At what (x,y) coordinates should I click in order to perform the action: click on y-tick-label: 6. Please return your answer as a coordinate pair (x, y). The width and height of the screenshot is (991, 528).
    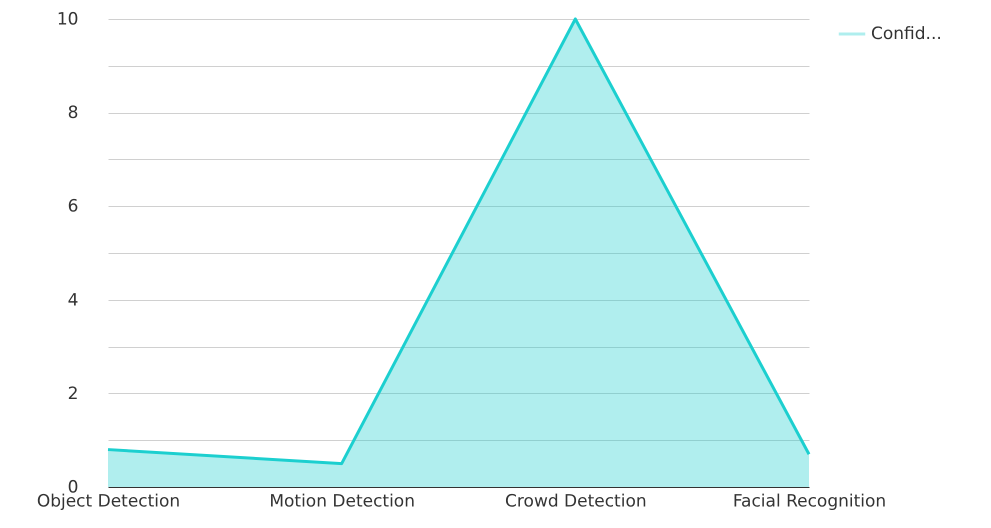
    Looking at the image, I should click on (73, 206).